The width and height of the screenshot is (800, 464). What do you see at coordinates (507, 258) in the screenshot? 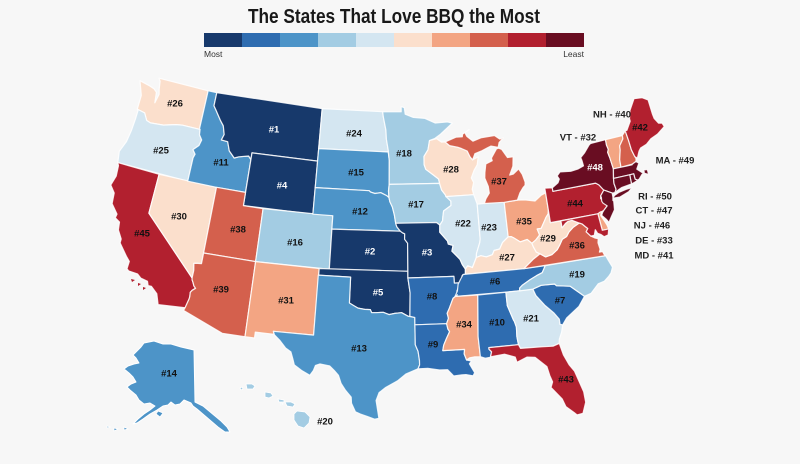
I see `svg-text: #27` at bounding box center [507, 258].